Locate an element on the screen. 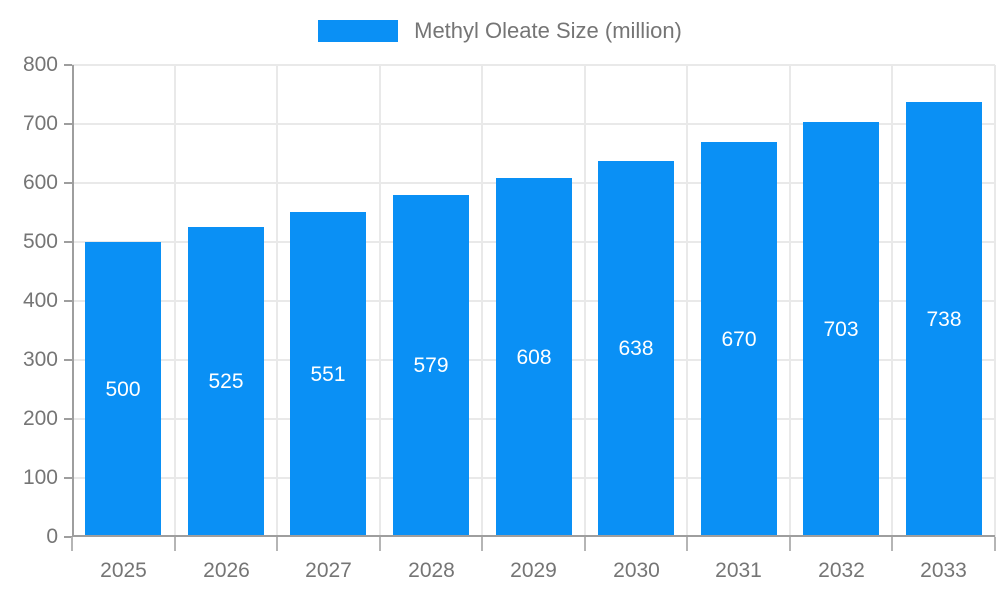 The image size is (1000, 600). y-axis-label: 100 is located at coordinates (40, 477).